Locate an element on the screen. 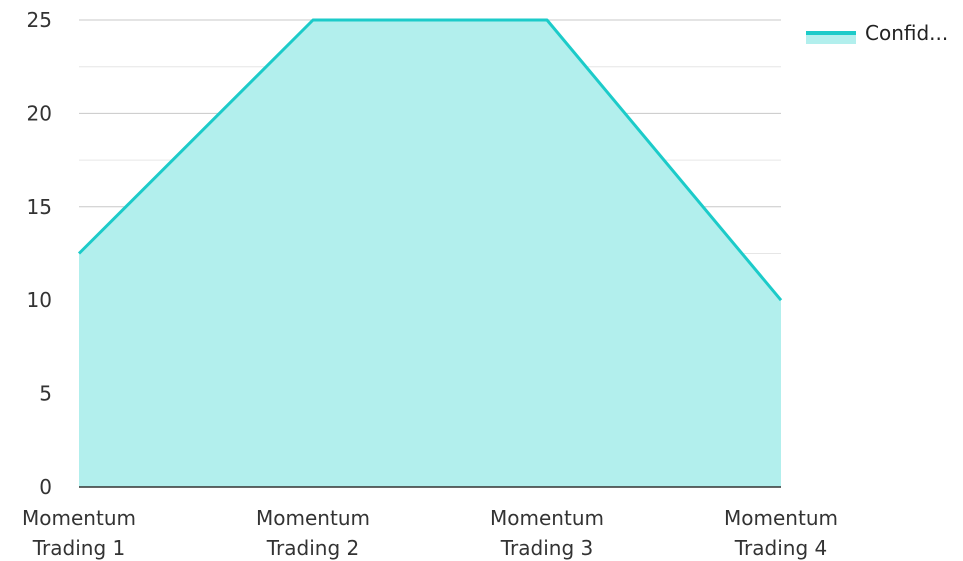 The image size is (963, 561). y-tick-label: 0 is located at coordinates (45, 487).